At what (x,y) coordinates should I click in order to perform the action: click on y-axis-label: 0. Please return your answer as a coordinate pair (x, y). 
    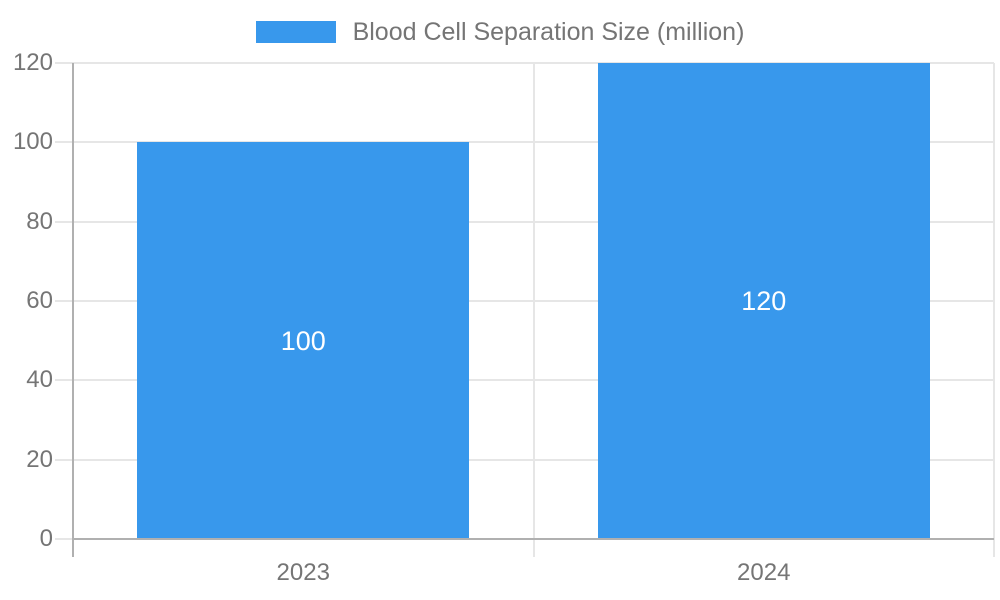
    Looking at the image, I should click on (46, 538).